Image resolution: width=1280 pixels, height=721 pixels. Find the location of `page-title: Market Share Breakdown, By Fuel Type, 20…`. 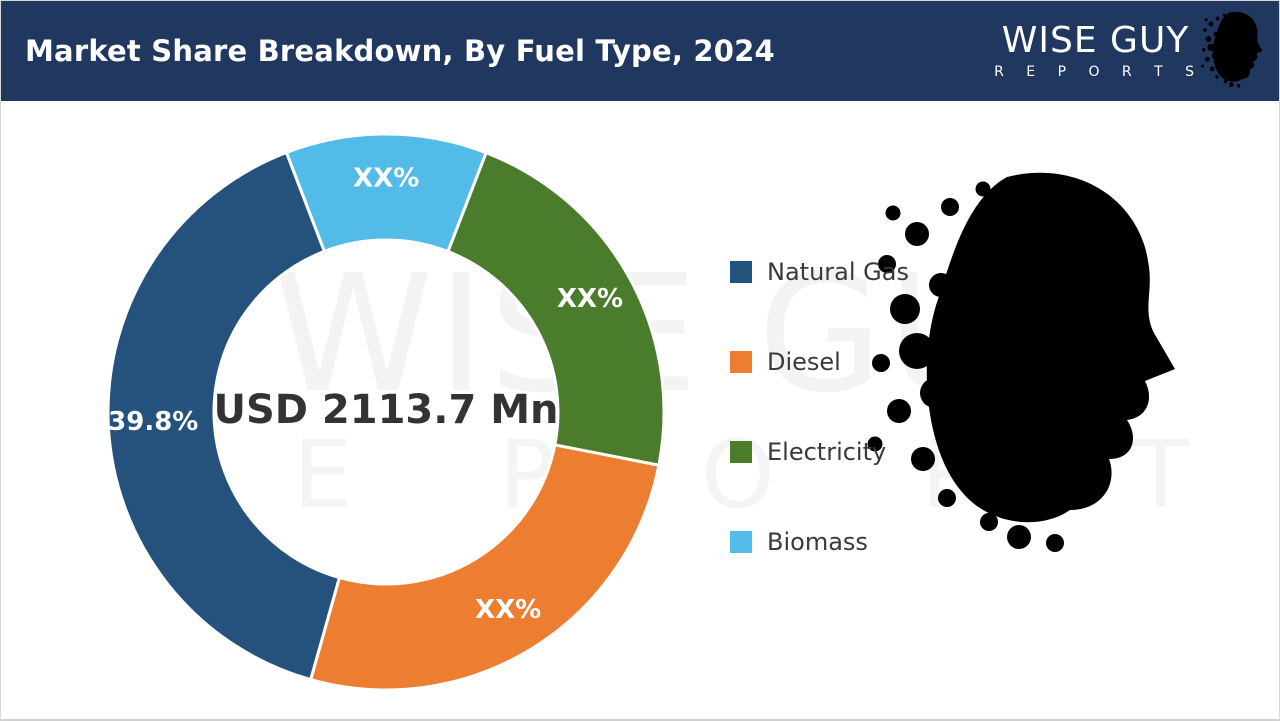

page-title: Market Share Breakdown, By Fuel Type, 20… is located at coordinates (400, 51).